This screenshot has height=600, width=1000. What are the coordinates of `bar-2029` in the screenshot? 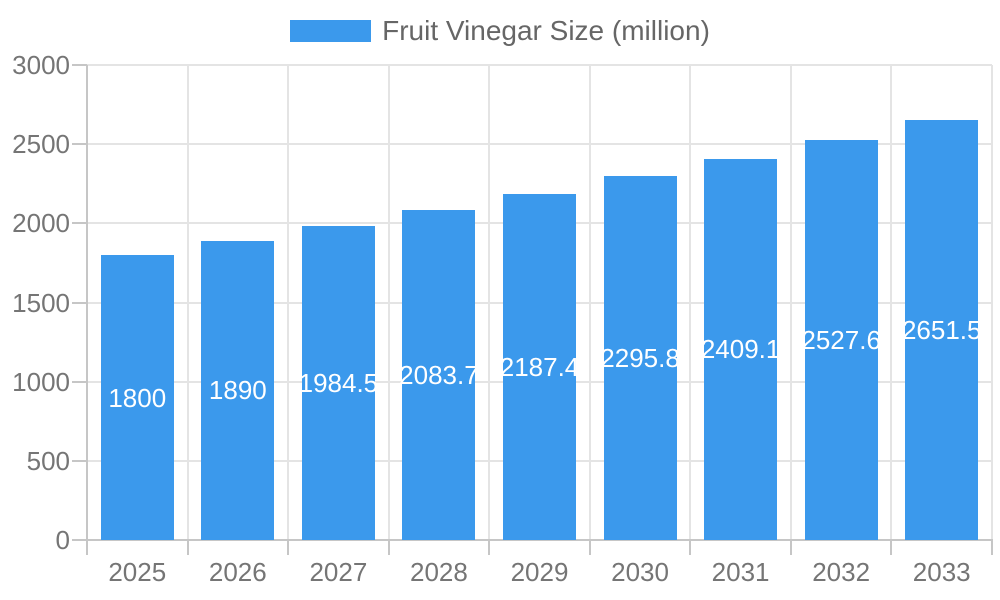 It's located at (539, 366).